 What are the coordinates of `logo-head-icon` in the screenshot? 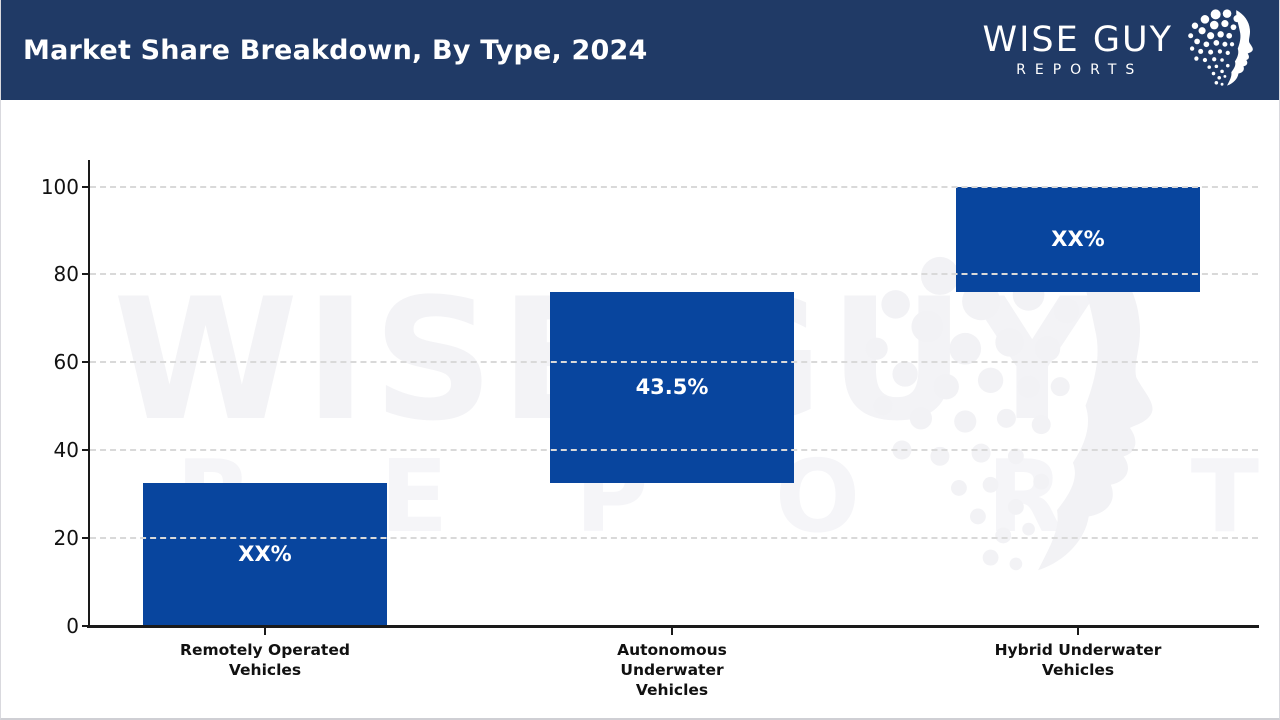 It's located at (1220, 47).